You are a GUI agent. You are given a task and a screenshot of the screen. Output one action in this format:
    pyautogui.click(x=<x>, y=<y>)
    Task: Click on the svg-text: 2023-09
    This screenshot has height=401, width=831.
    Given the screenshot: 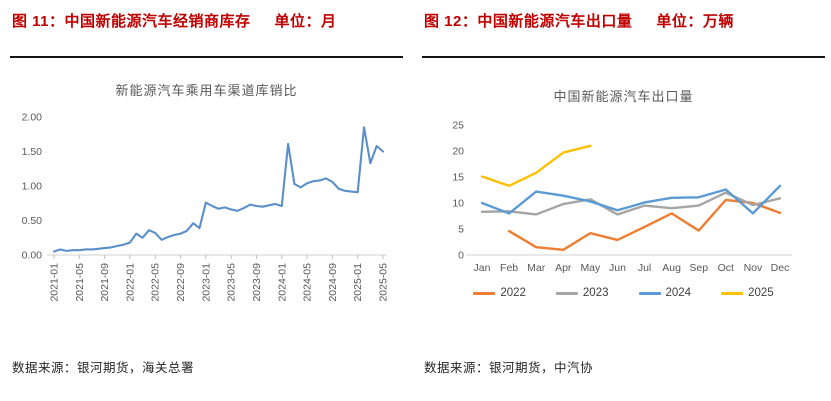 What is the action you would take?
    pyautogui.click(x=257, y=282)
    